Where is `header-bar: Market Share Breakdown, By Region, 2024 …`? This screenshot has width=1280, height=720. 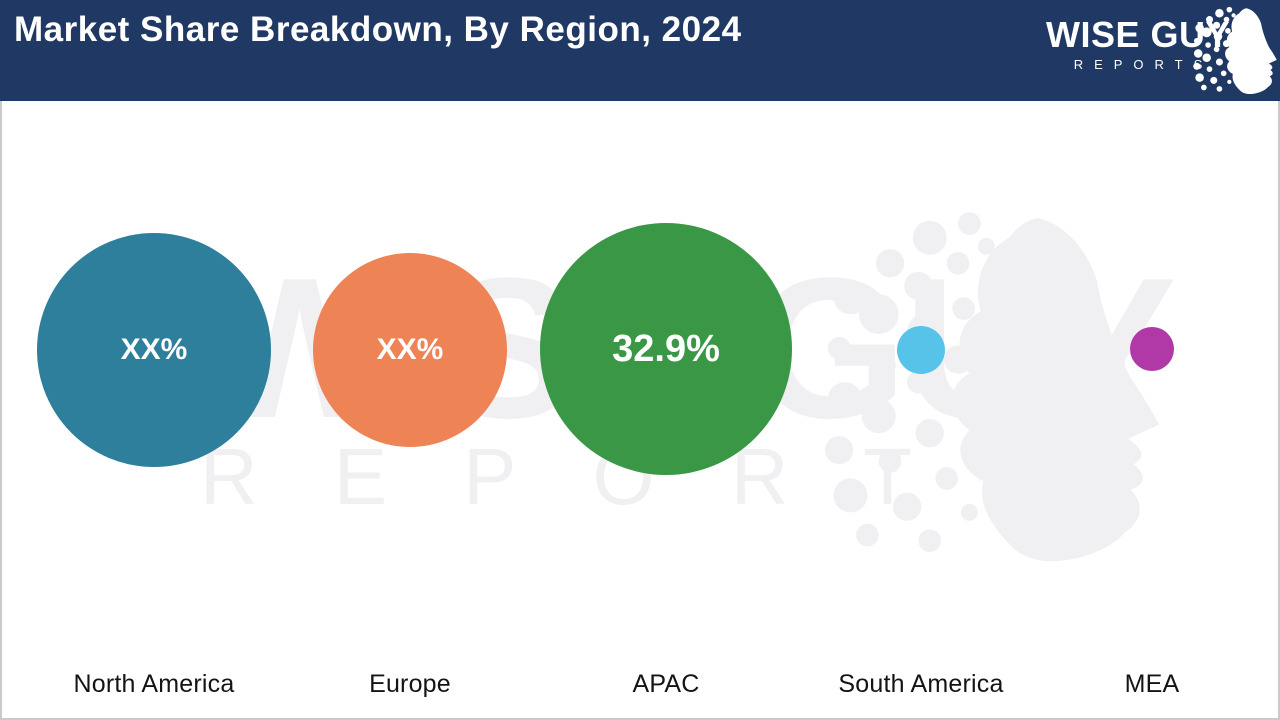
header-bar: Market Share Breakdown, By Region, 2024 … is located at coordinates (640, 50).